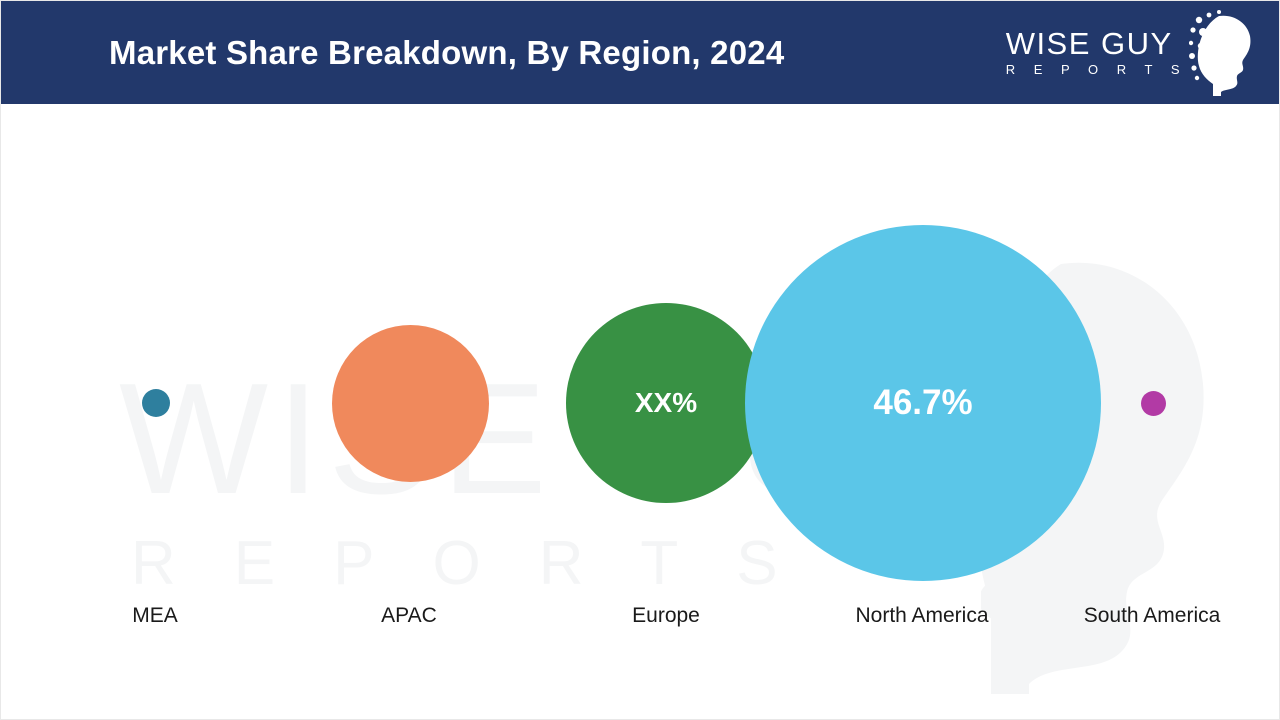 This screenshot has width=1280, height=720. Describe the element at coordinates (666, 615) in the screenshot. I see `category-label-europe: Europe` at that location.